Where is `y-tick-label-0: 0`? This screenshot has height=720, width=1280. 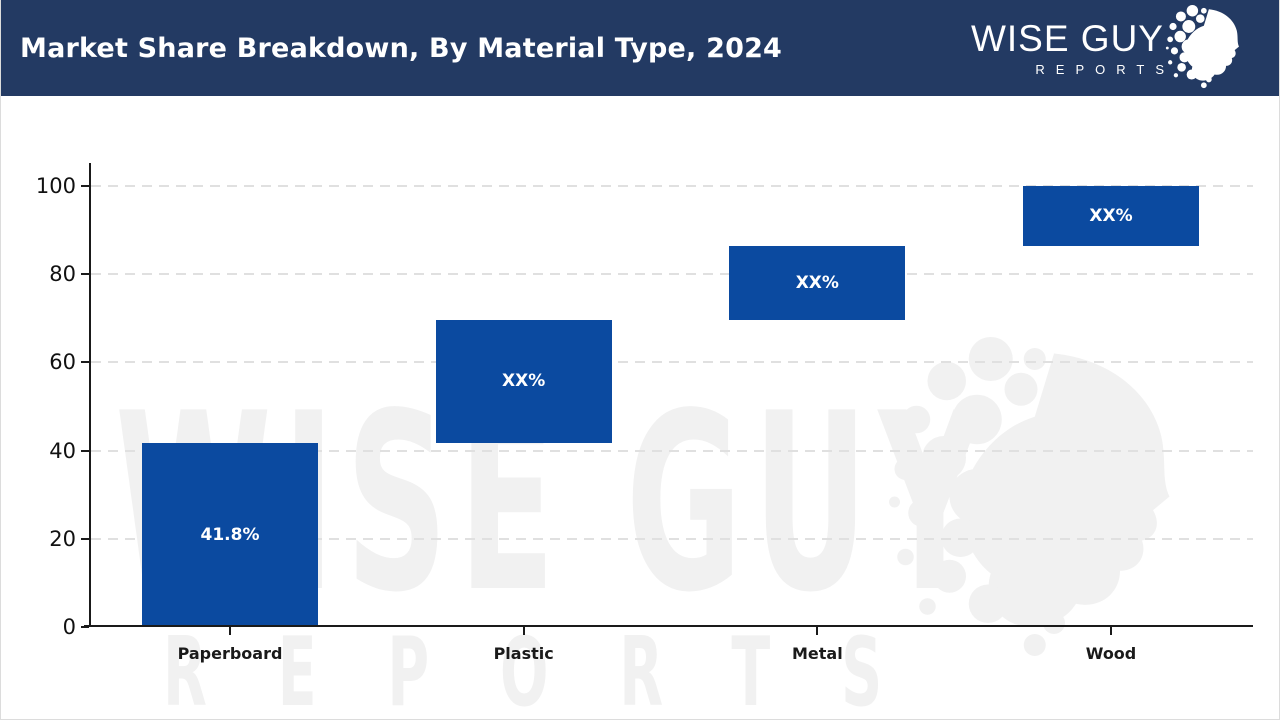
y-tick-label-0: 0 is located at coordinates (69, 627).